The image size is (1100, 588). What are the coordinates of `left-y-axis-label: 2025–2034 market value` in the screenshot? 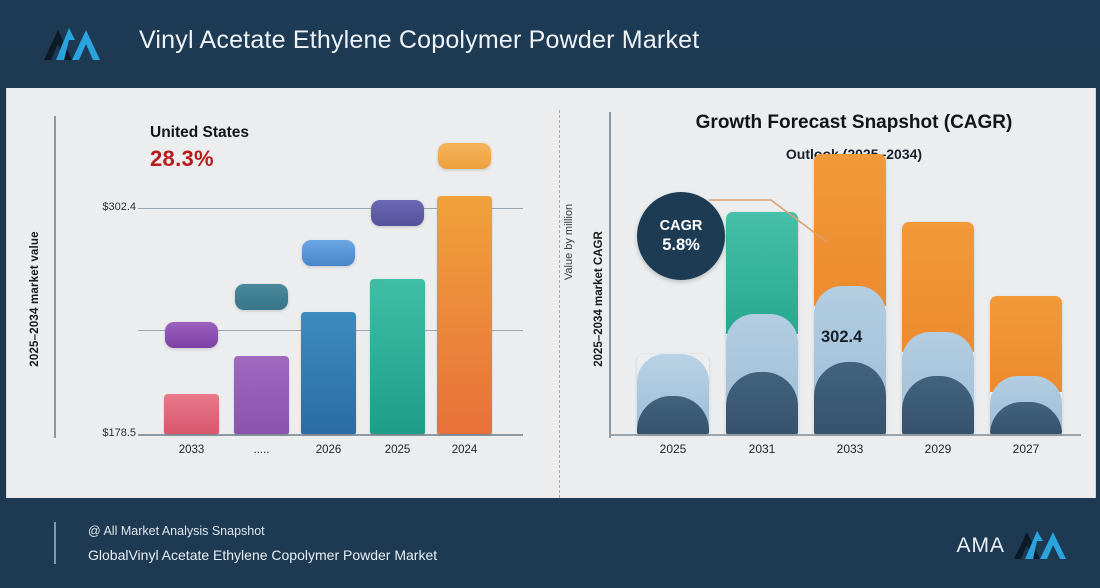 It's located at (35, 299).